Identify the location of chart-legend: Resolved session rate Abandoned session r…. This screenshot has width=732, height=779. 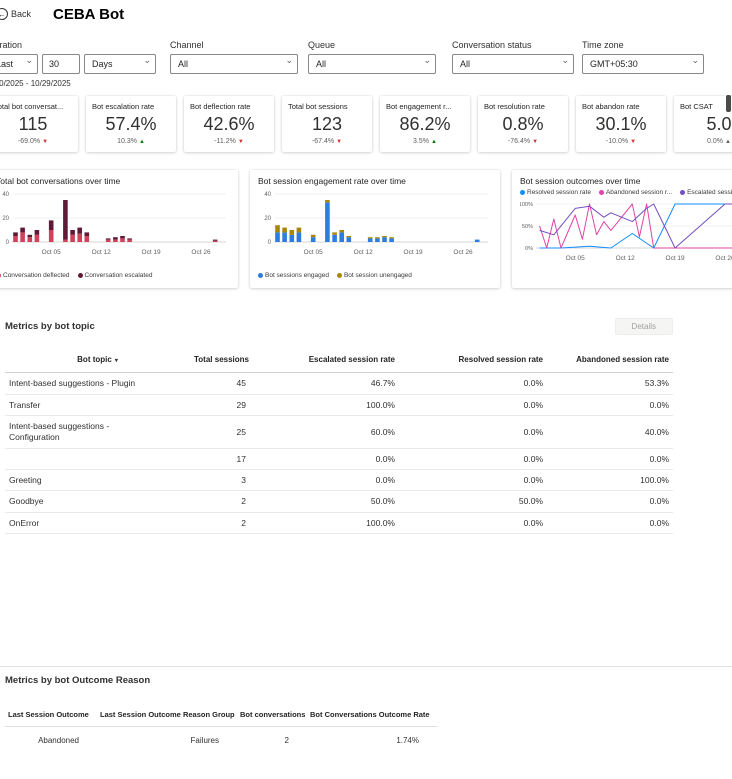
(626, 192).